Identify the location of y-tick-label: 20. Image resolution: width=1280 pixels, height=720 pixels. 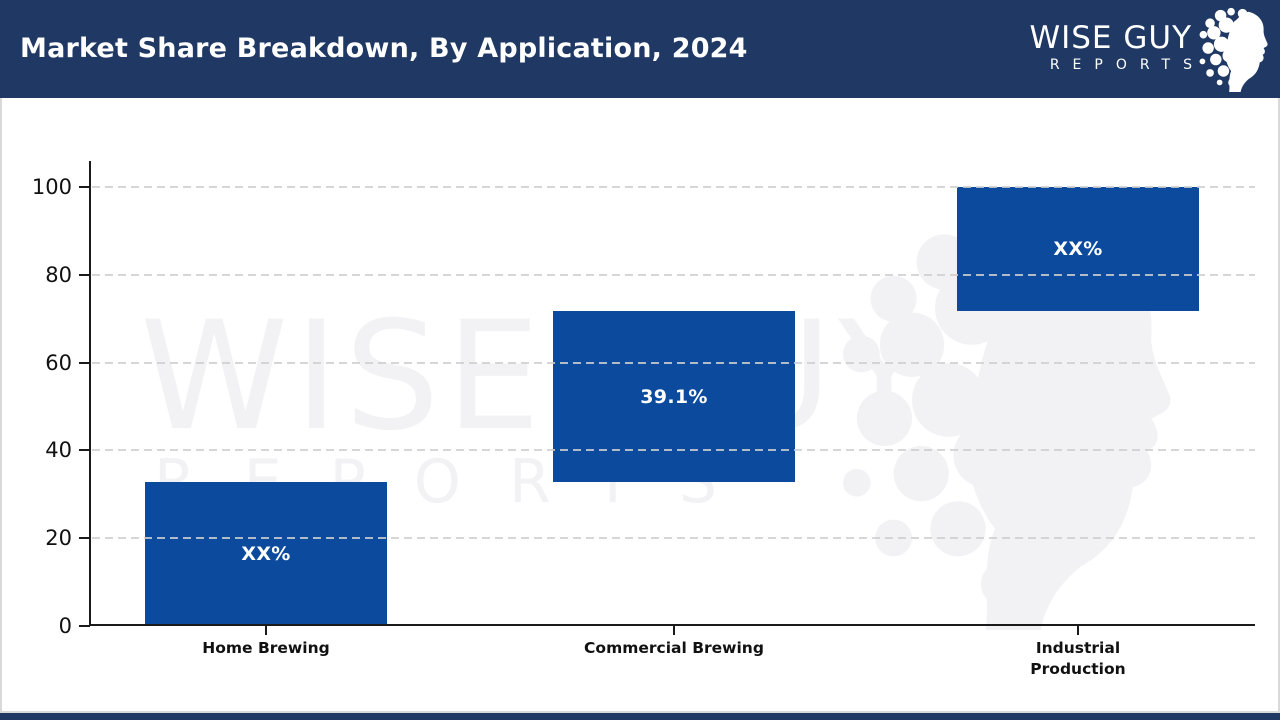
(58, 538).